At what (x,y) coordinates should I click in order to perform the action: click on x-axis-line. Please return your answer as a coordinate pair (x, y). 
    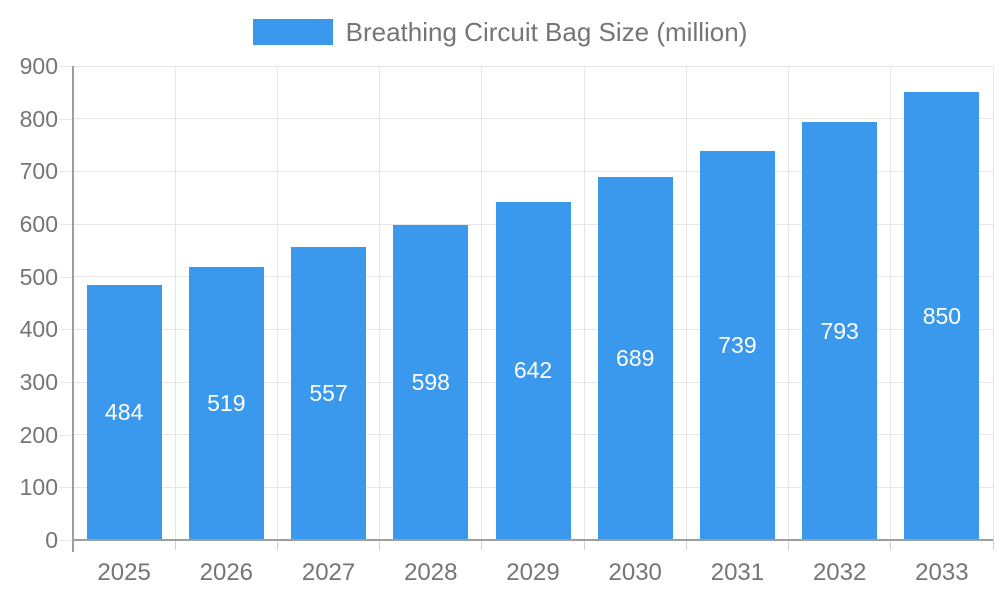
    Looking at the image, I should click on (533, 540).